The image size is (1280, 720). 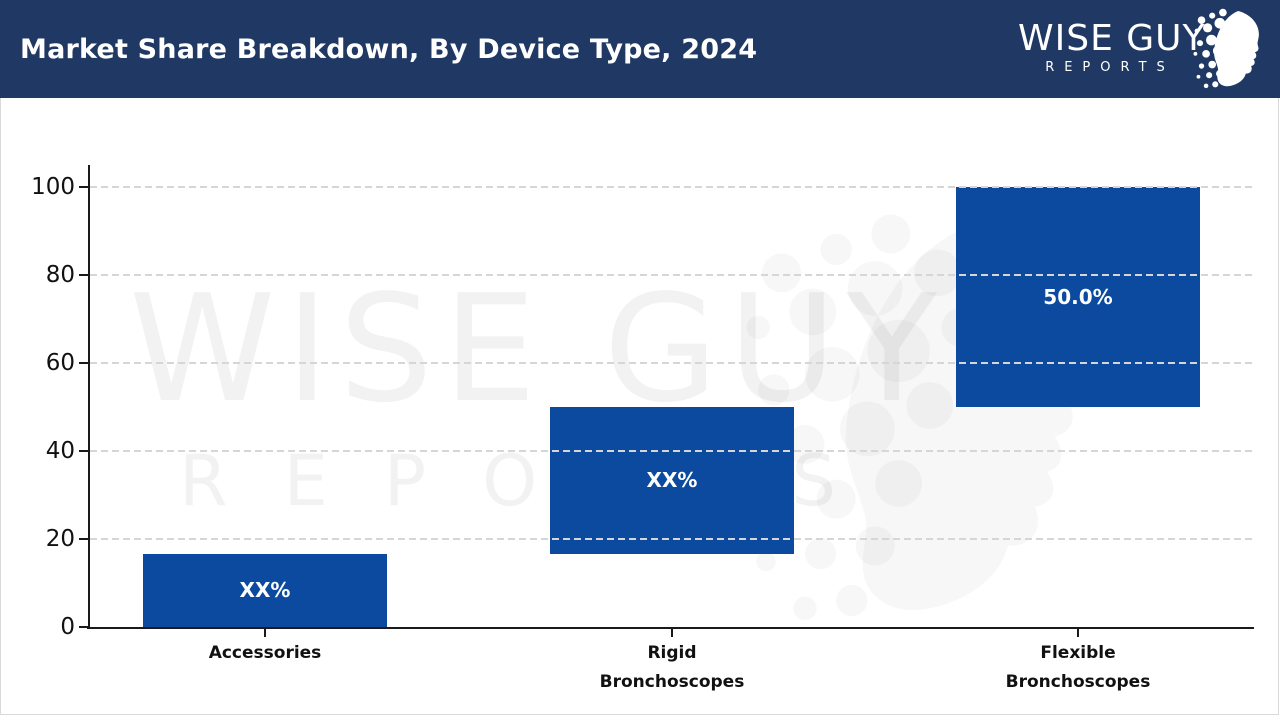 I want to click on brand-name: WISE GUY, so click(x=1112, y=38).